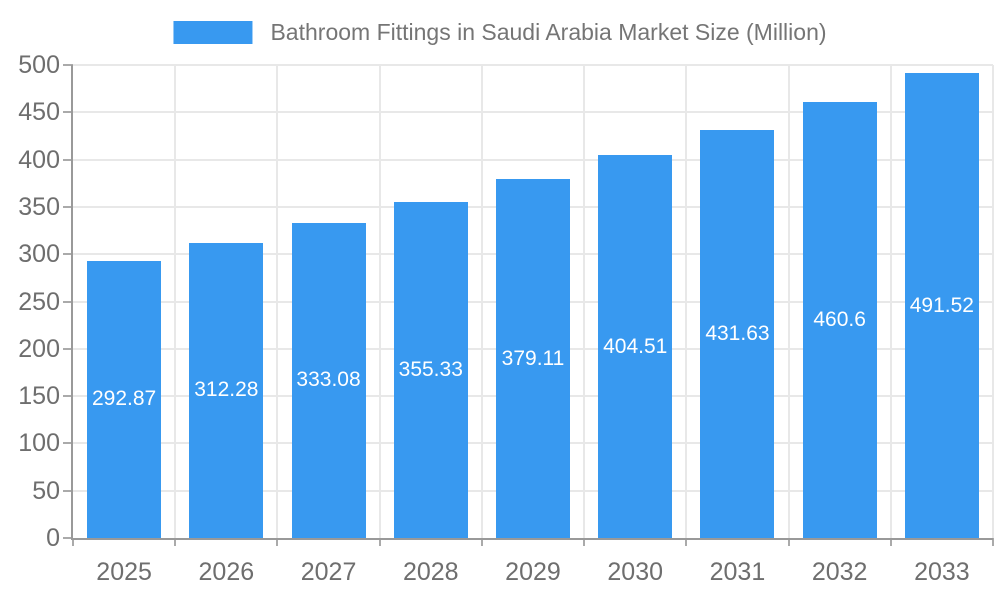 Image resolution: width=1000 pixels, height=600 pixels. I want to click on x-axis-category-label: 2026, so click(226, 572).